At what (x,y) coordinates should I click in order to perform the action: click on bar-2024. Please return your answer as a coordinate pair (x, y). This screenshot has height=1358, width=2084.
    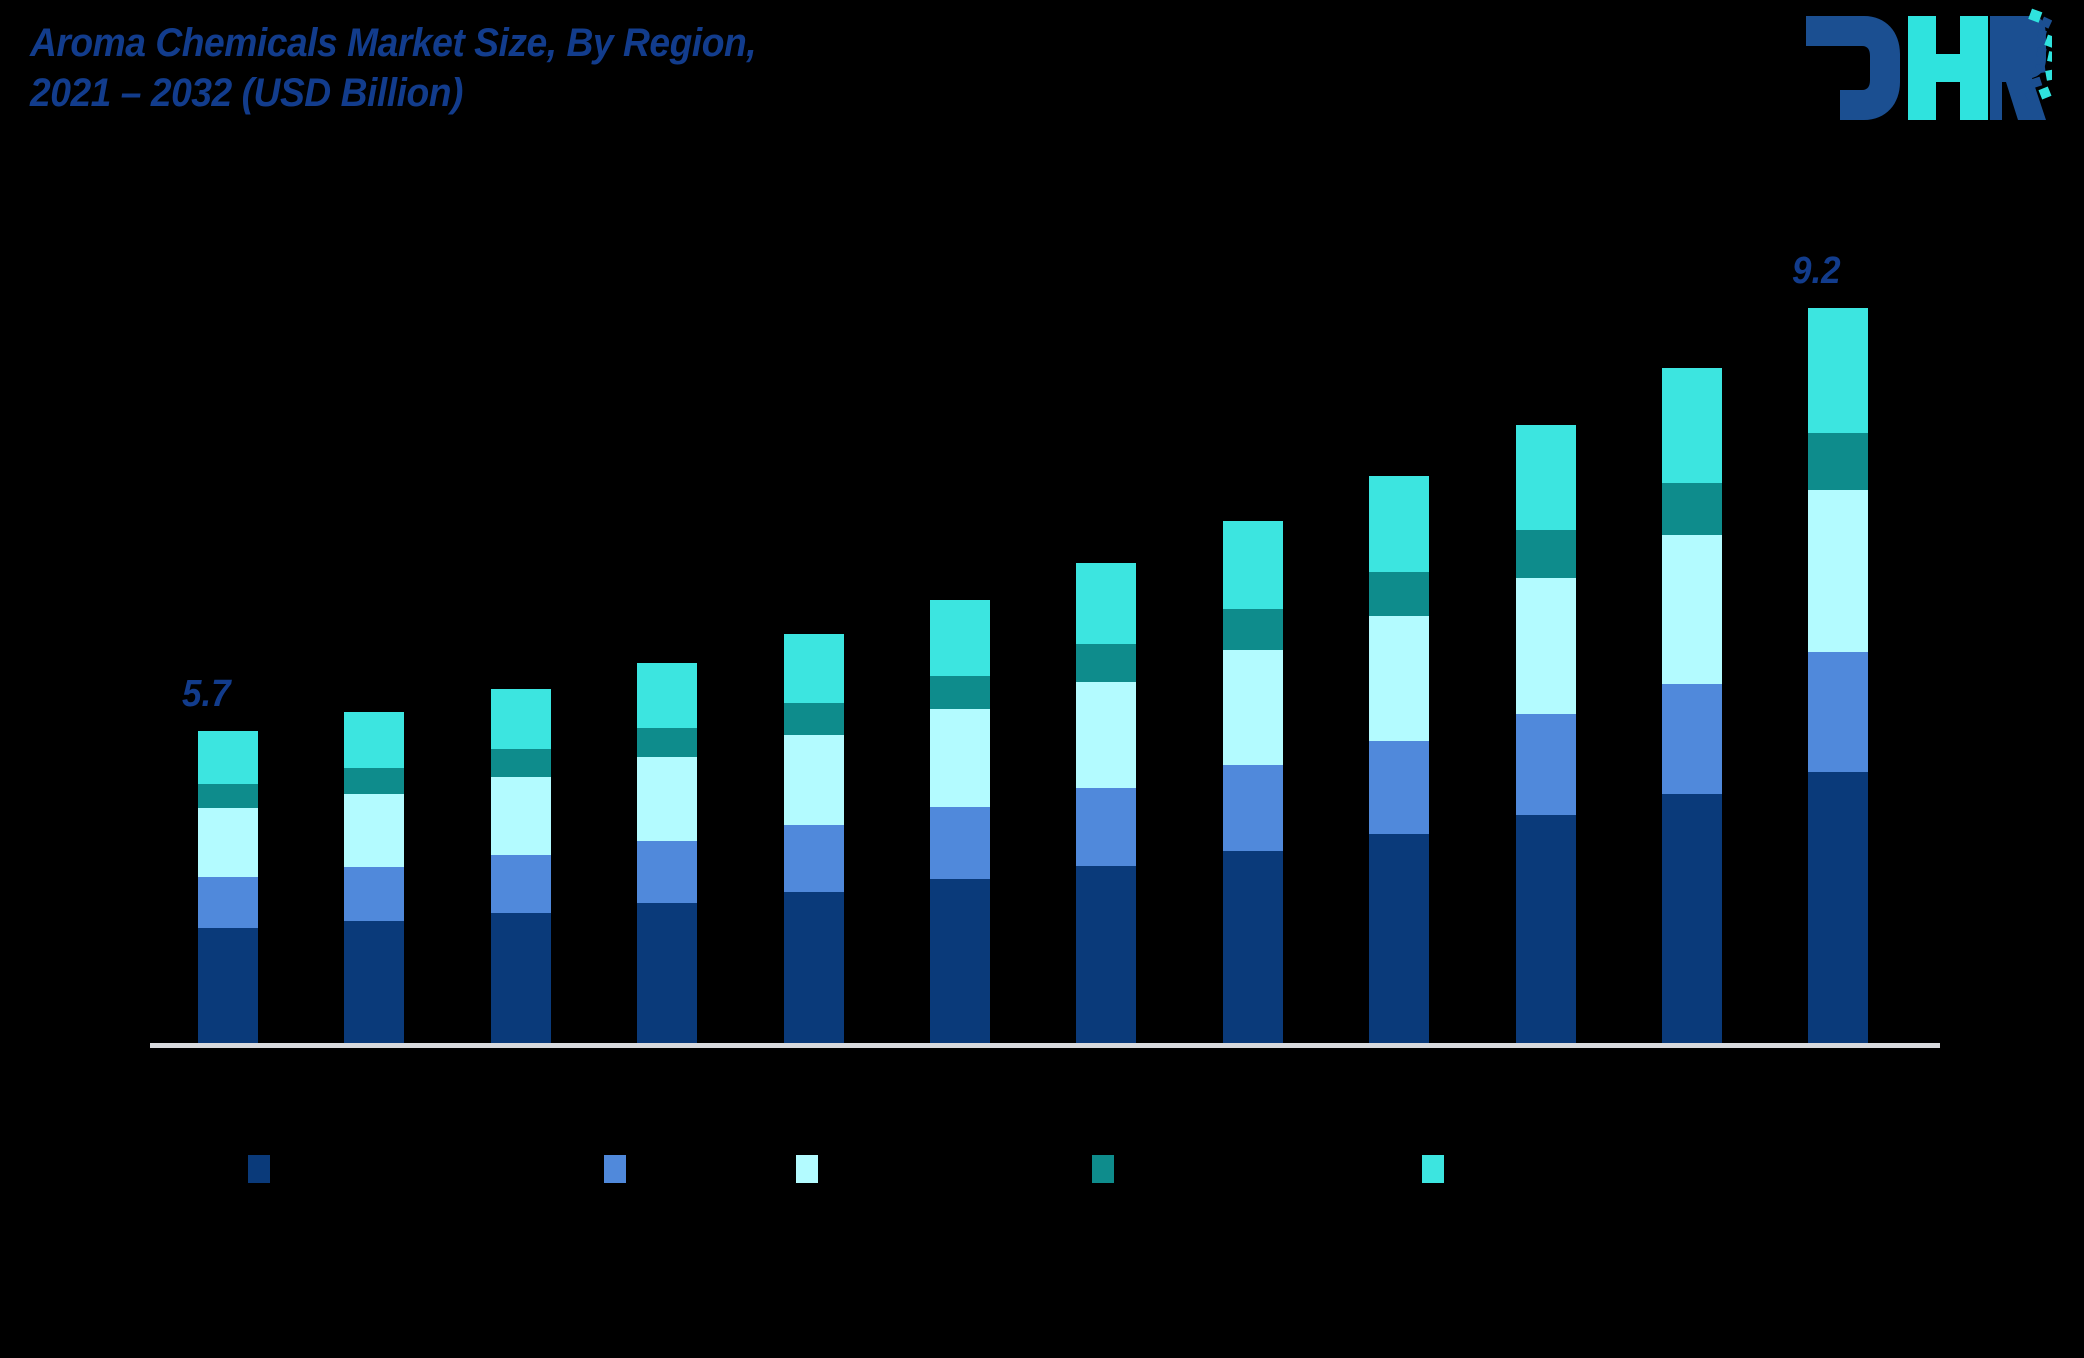
    Looking at the image, I should click on (667, 853).